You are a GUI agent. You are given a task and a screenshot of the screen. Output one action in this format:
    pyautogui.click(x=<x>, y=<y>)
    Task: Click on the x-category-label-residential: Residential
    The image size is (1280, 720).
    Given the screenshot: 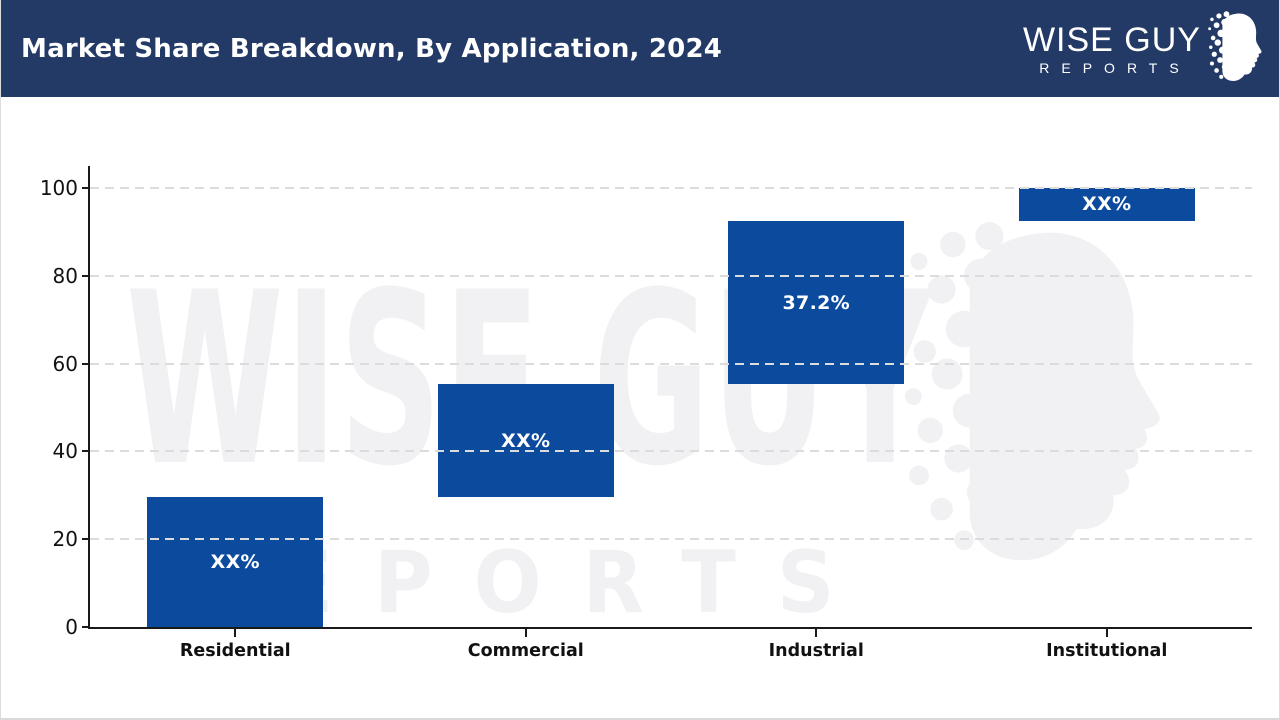 What is the action you would take?
    pyautogui.click(x=235, y=651)
    